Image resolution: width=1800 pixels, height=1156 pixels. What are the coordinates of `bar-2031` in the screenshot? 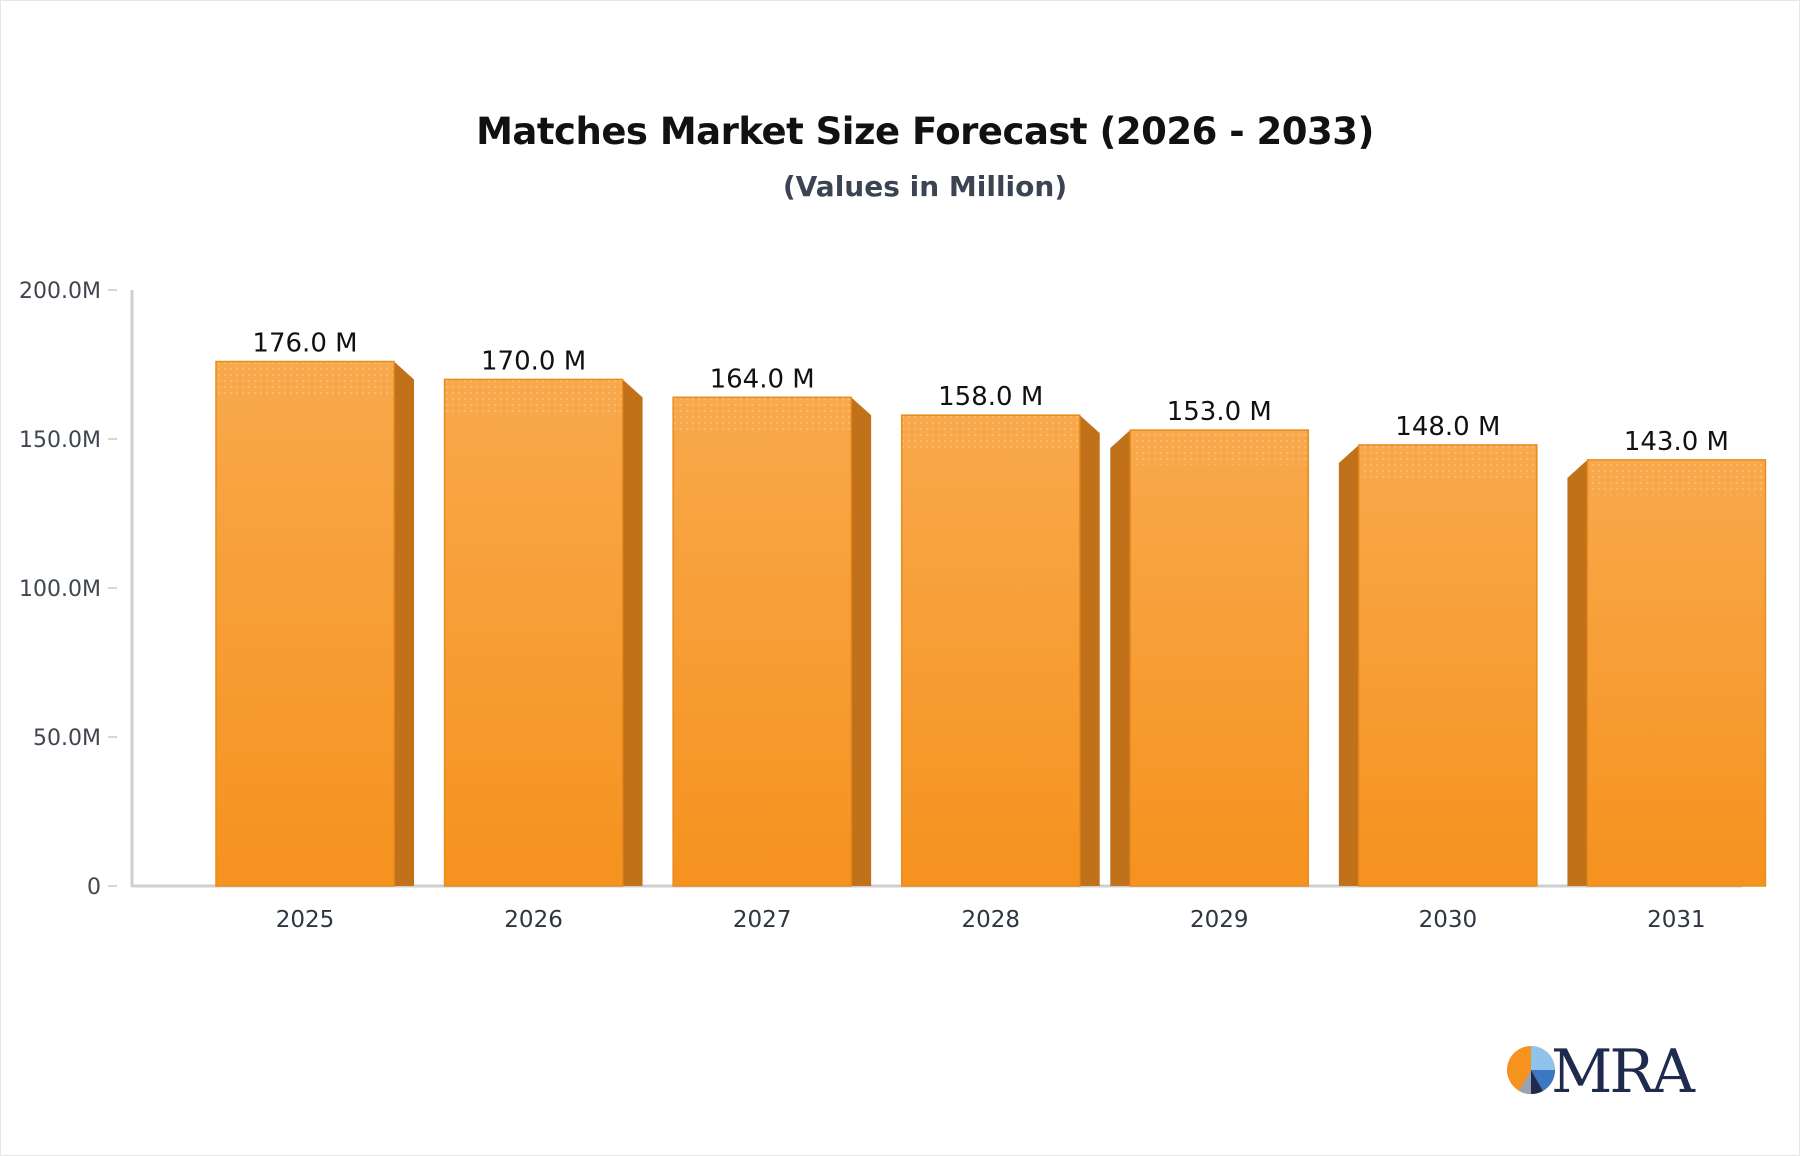 It's located at (1667, 673).